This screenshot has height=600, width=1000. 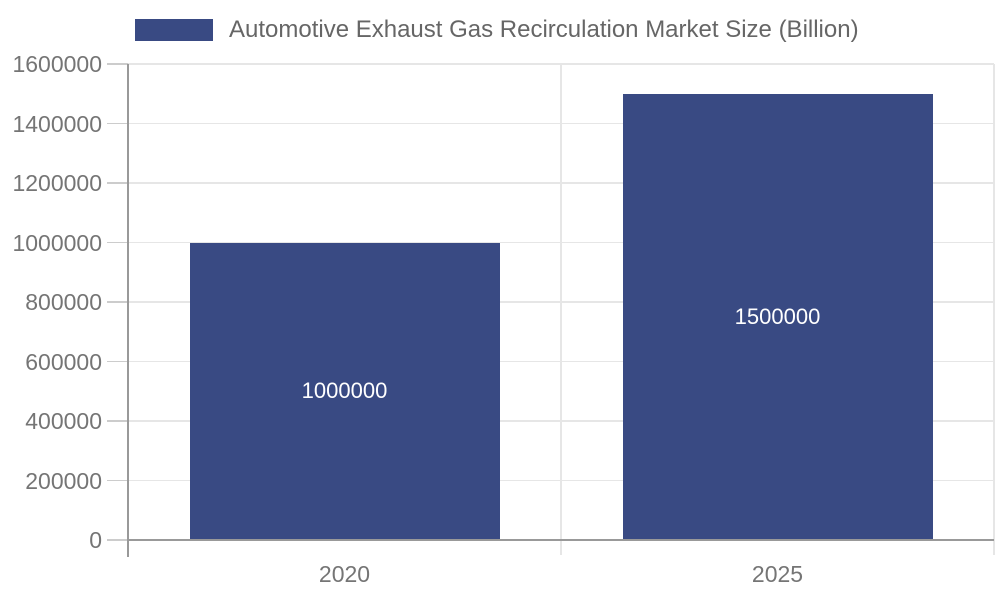 I want to click on y-tick-label: 1600000, so click(x=57, y=64).